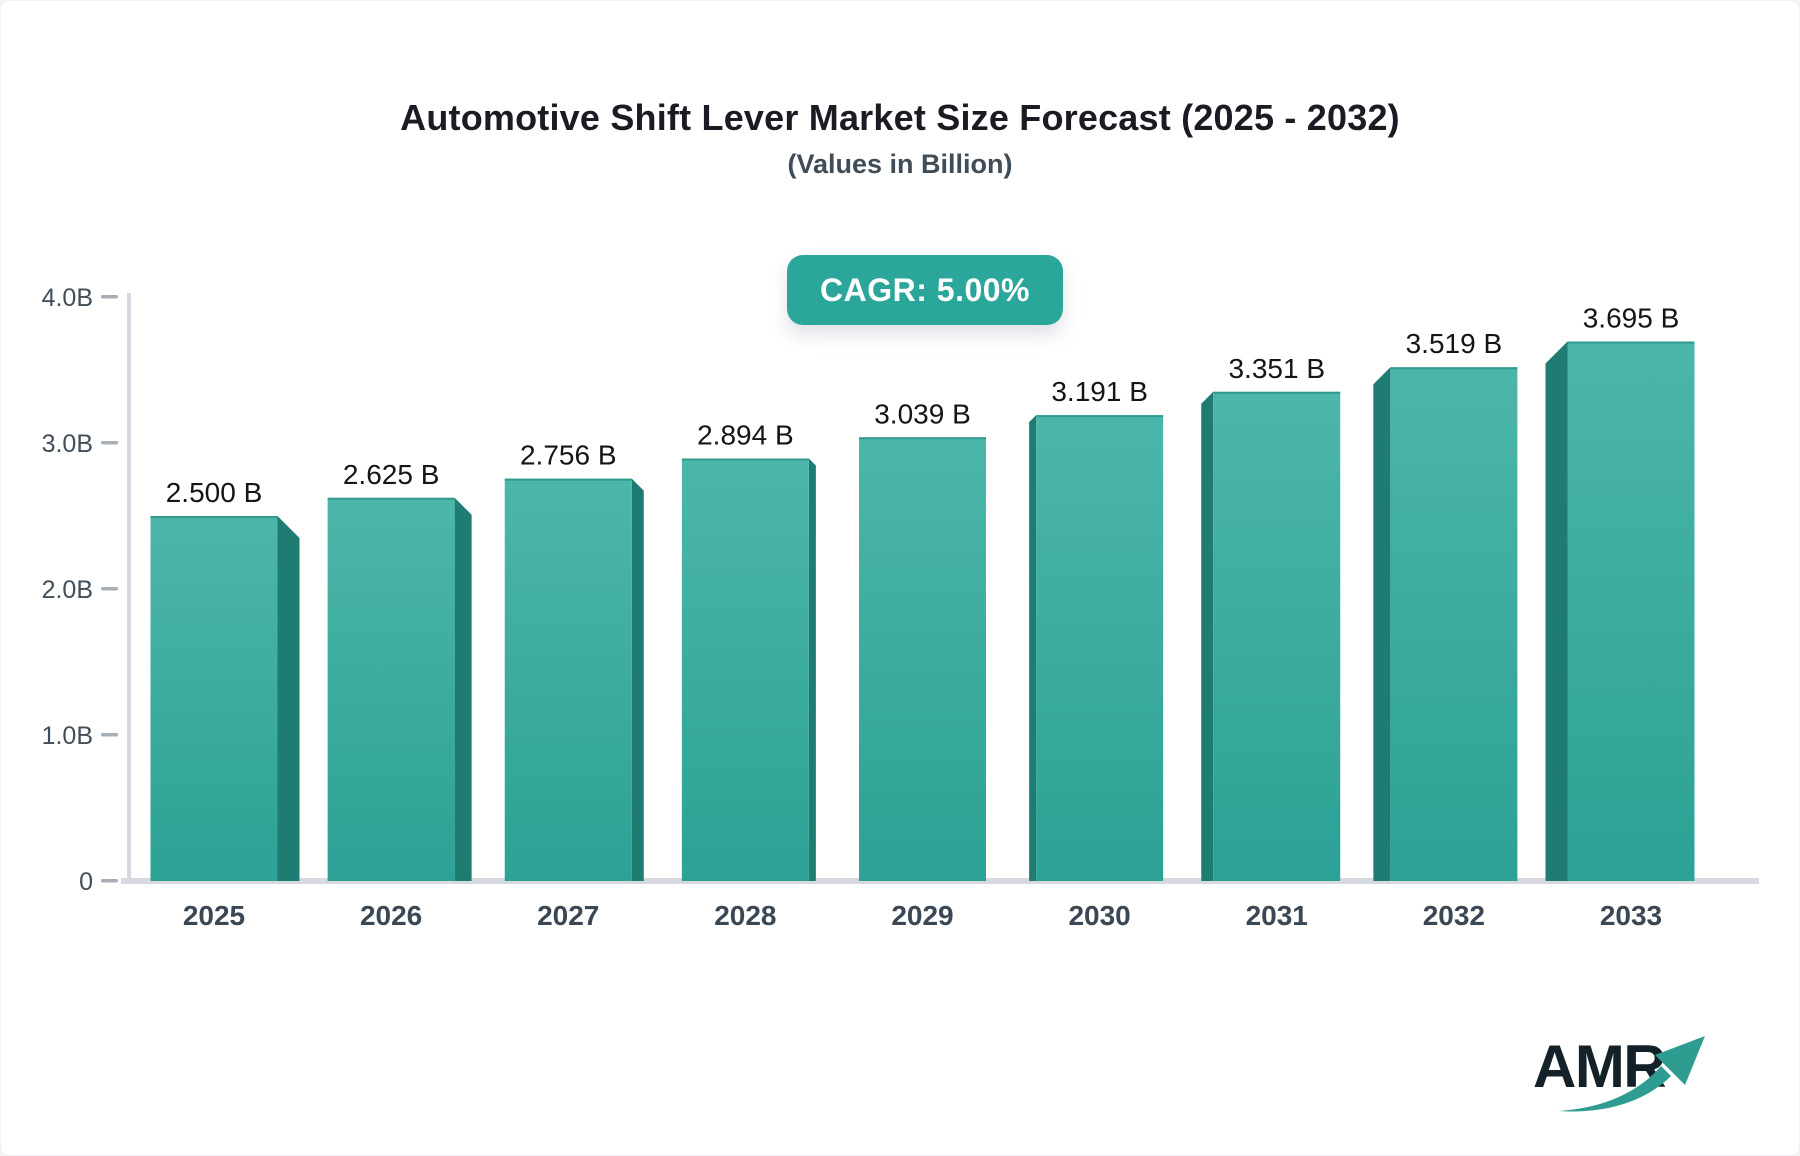 The height and width of the screenshot is (1156, 1800). Describe the element at coordinates (391, 915) in the screenshot. I see `x-axis-label: 2026` at that location.